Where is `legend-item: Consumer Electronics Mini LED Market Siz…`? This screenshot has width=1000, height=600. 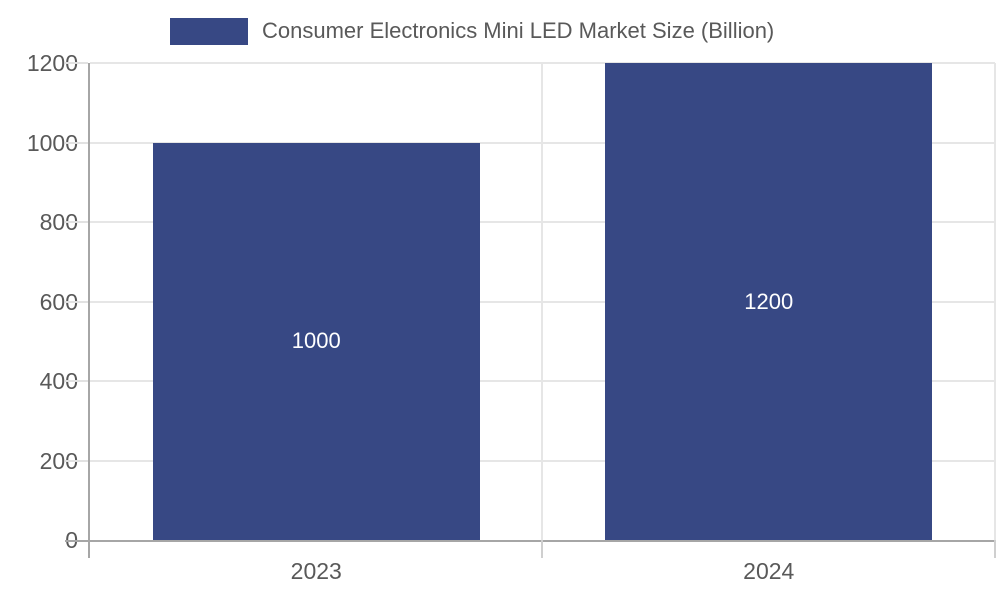 legend-item: Consumer Electronics Mini LED Market Siz… is located at coordinates (472, 31).